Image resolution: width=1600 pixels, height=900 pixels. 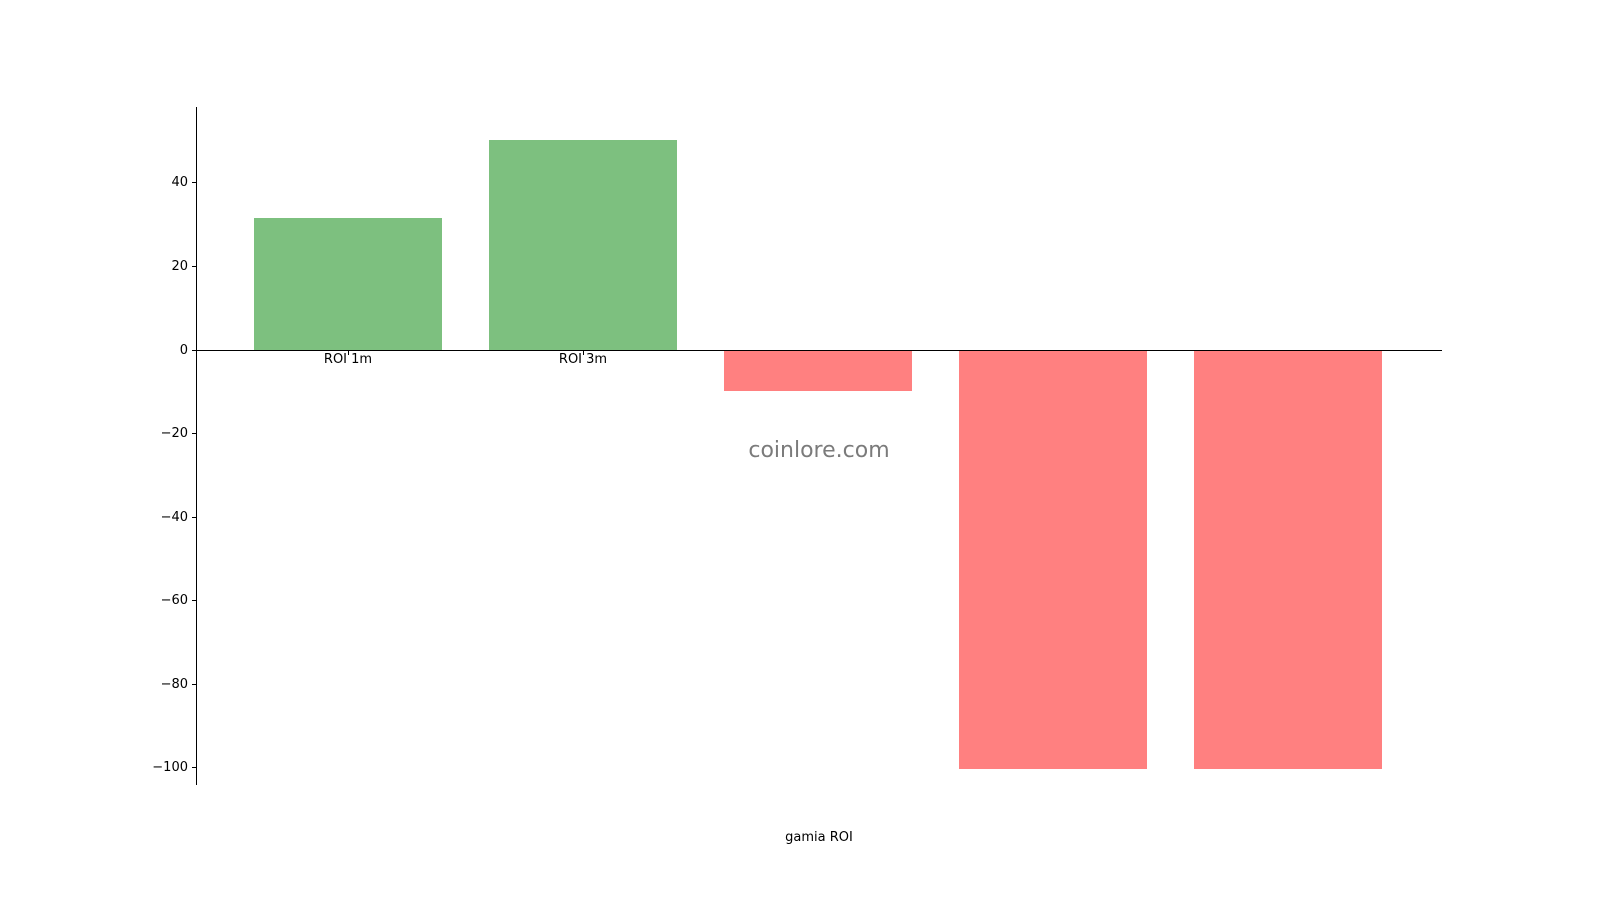 I want to click on y-axis-spine, so click(x=196, y=446).